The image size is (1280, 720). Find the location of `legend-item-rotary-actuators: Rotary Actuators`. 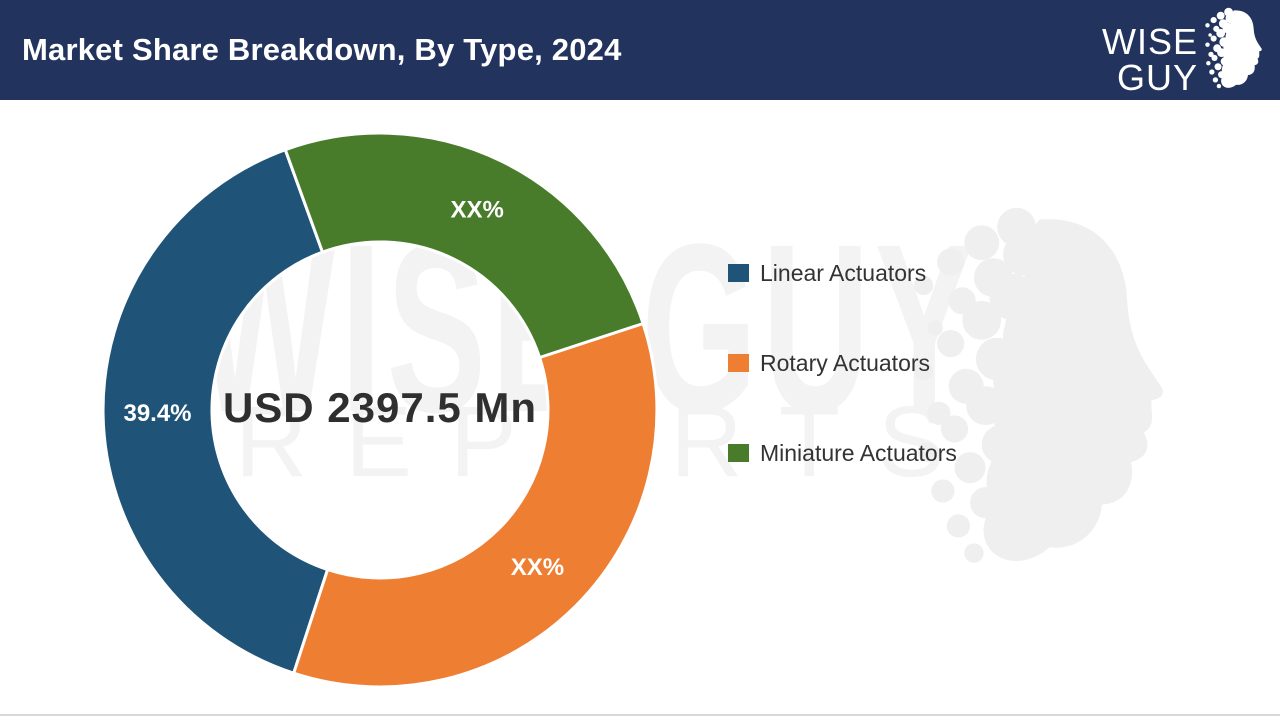

legend-item-rotary-actuators: Rotary Actuators is located at coordinates (842, 363).